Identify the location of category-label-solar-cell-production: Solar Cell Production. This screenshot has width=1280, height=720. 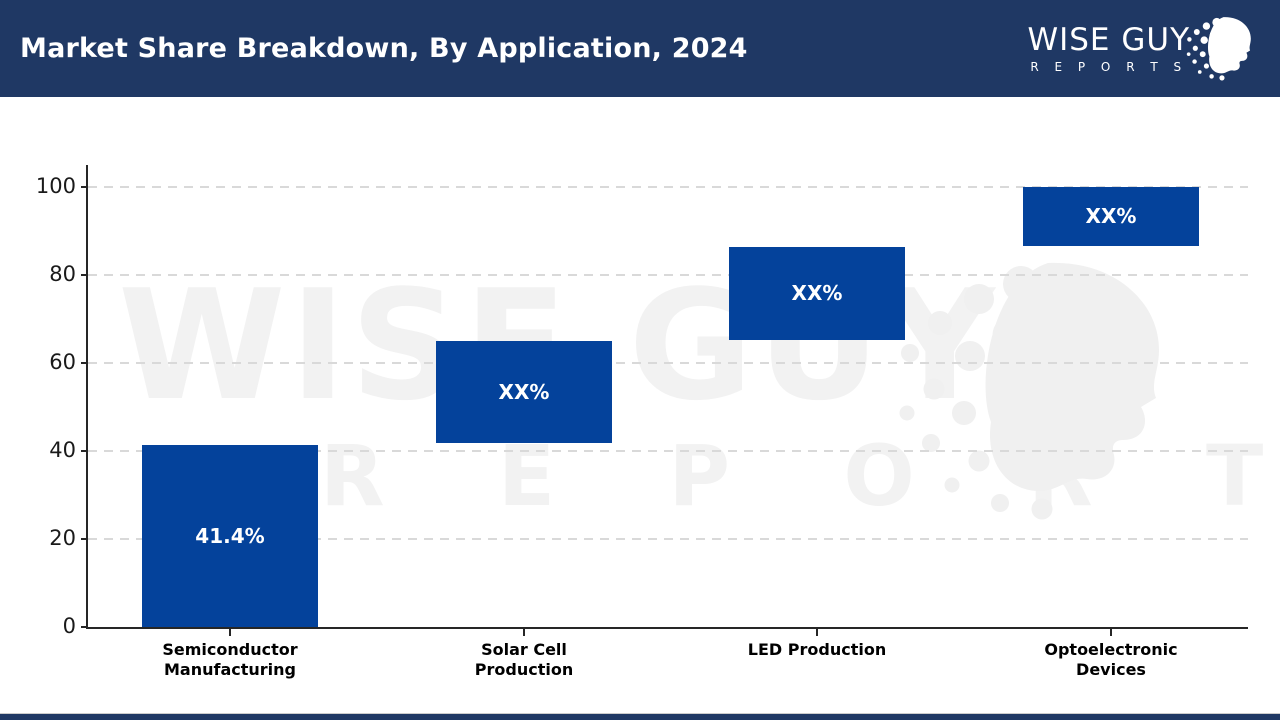
(524, 660).